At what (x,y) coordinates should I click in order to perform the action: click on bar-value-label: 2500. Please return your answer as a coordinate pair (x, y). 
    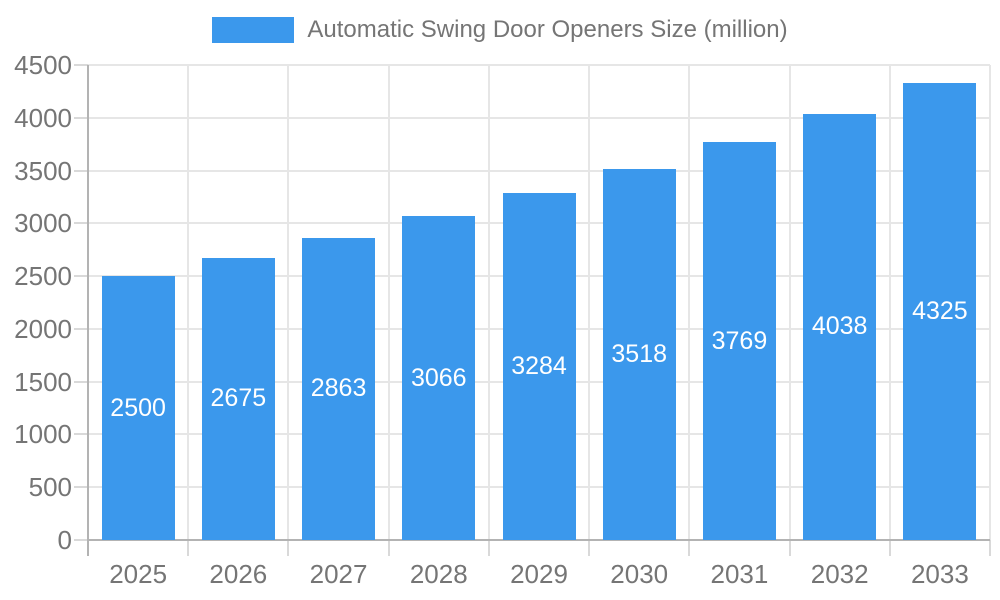
    Looking at the image, I should click on (138, 407).